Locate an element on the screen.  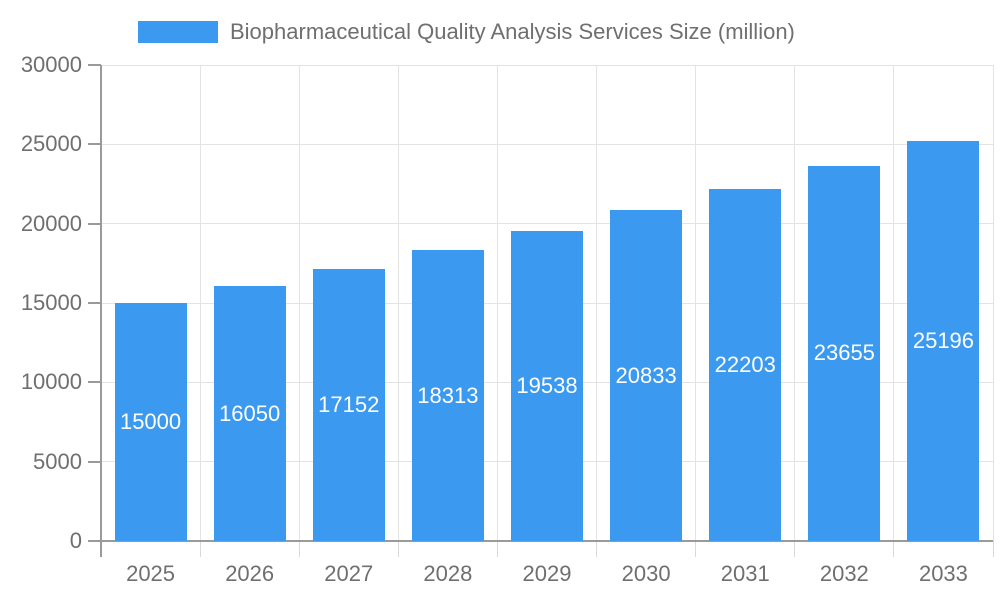
bar-value-label: 16050 is located at coordinates (250, 413).